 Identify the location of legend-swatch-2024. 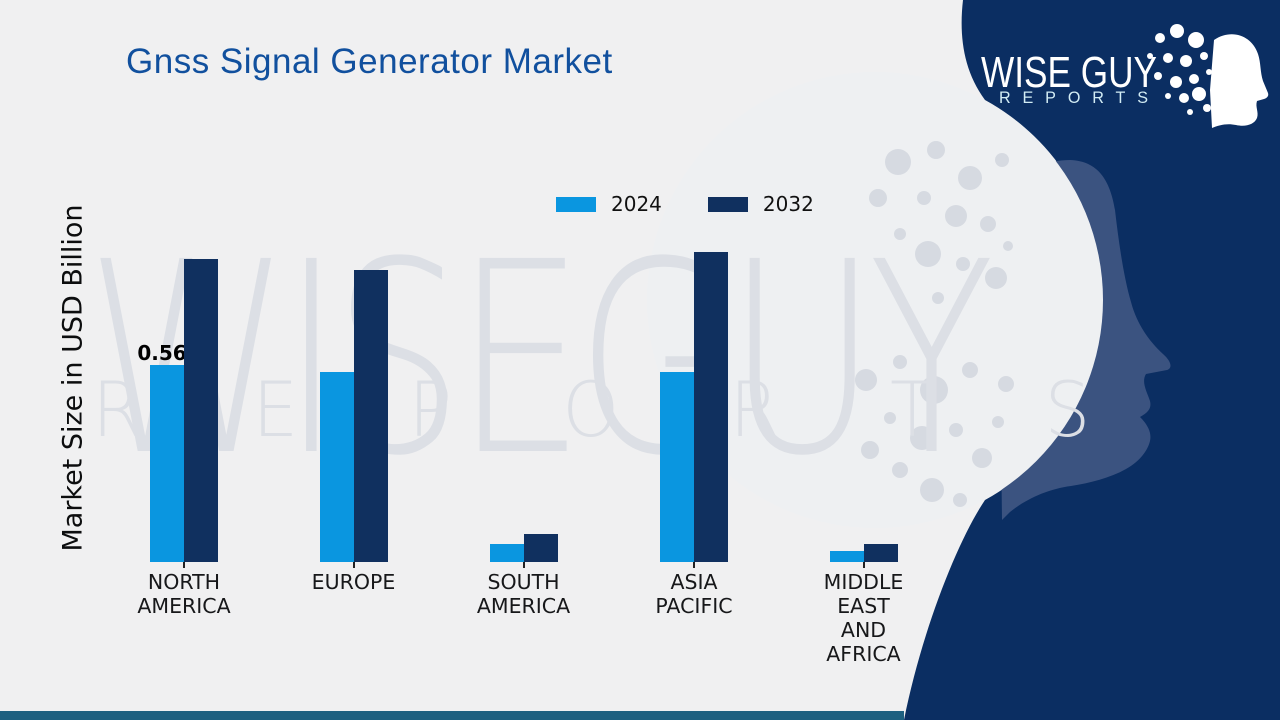
(576, 204).